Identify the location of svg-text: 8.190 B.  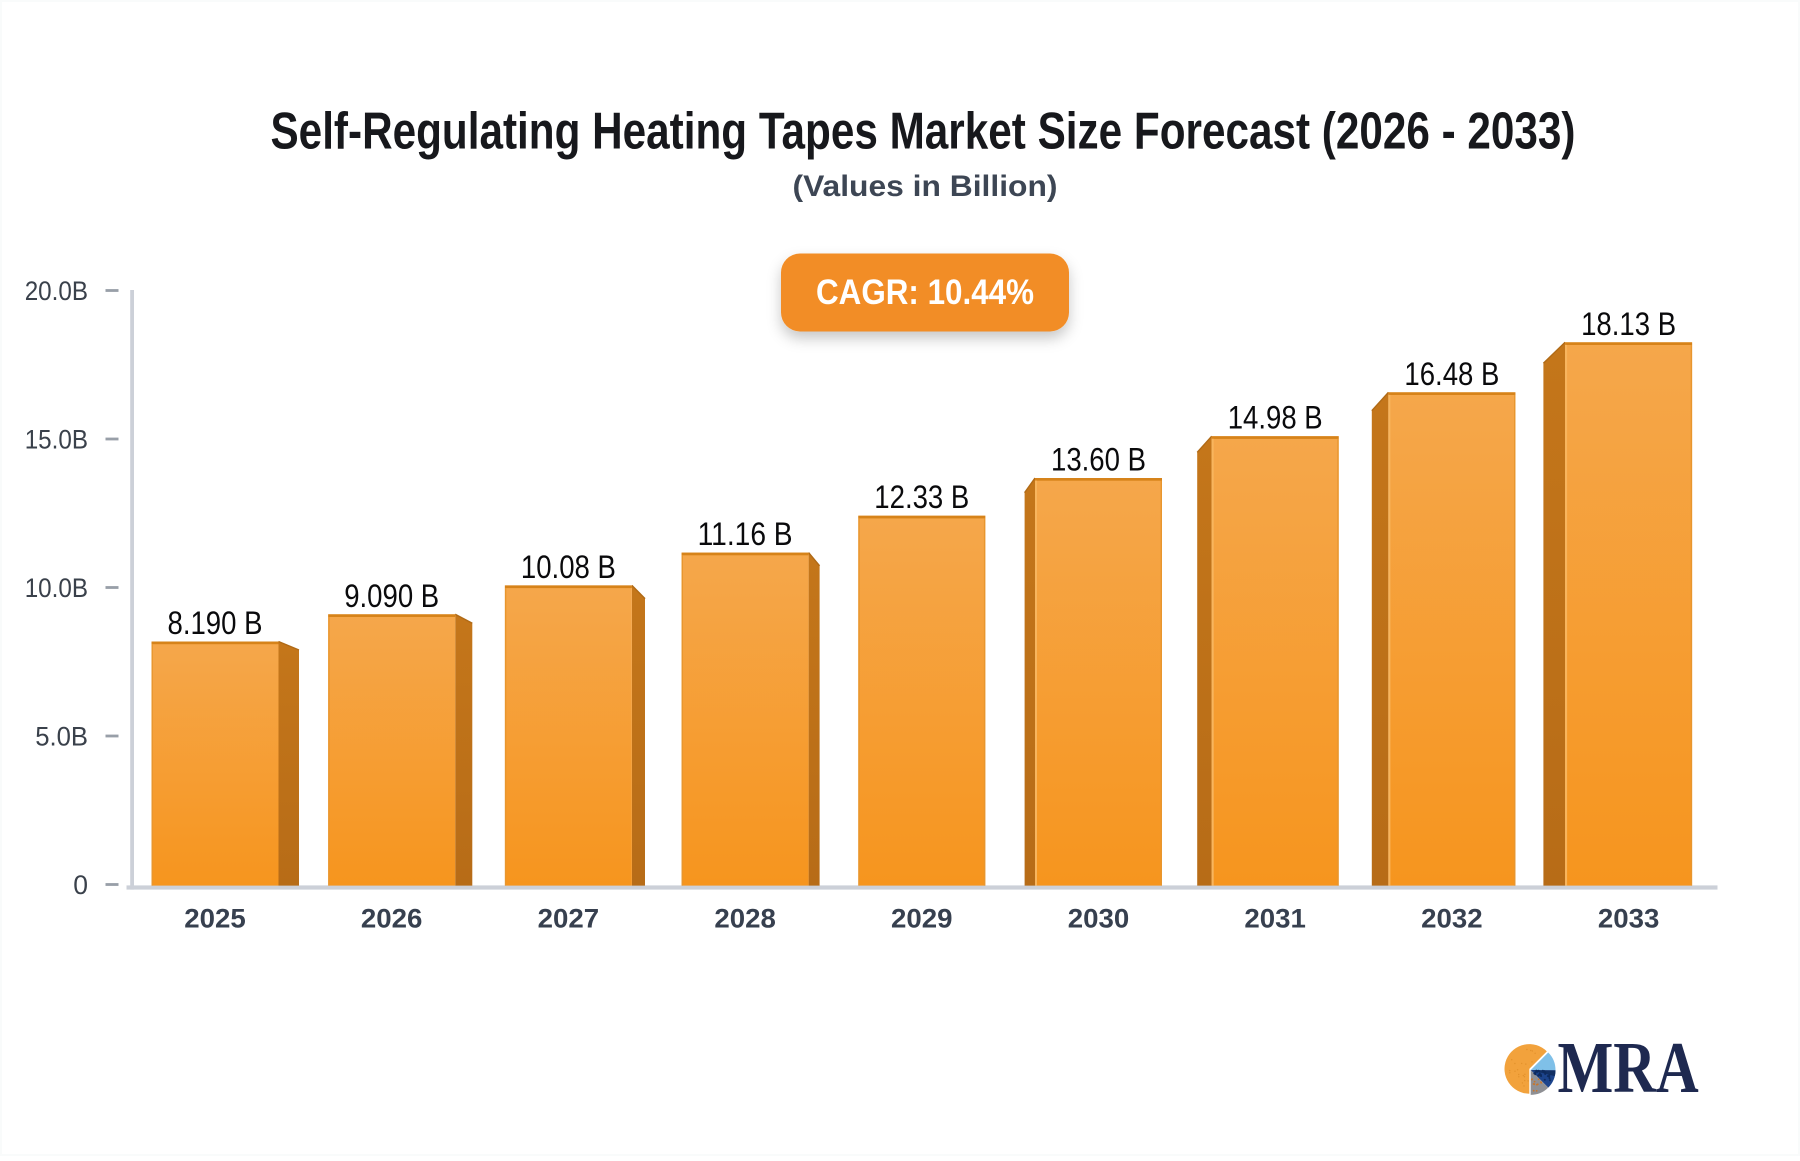
(215, 623).